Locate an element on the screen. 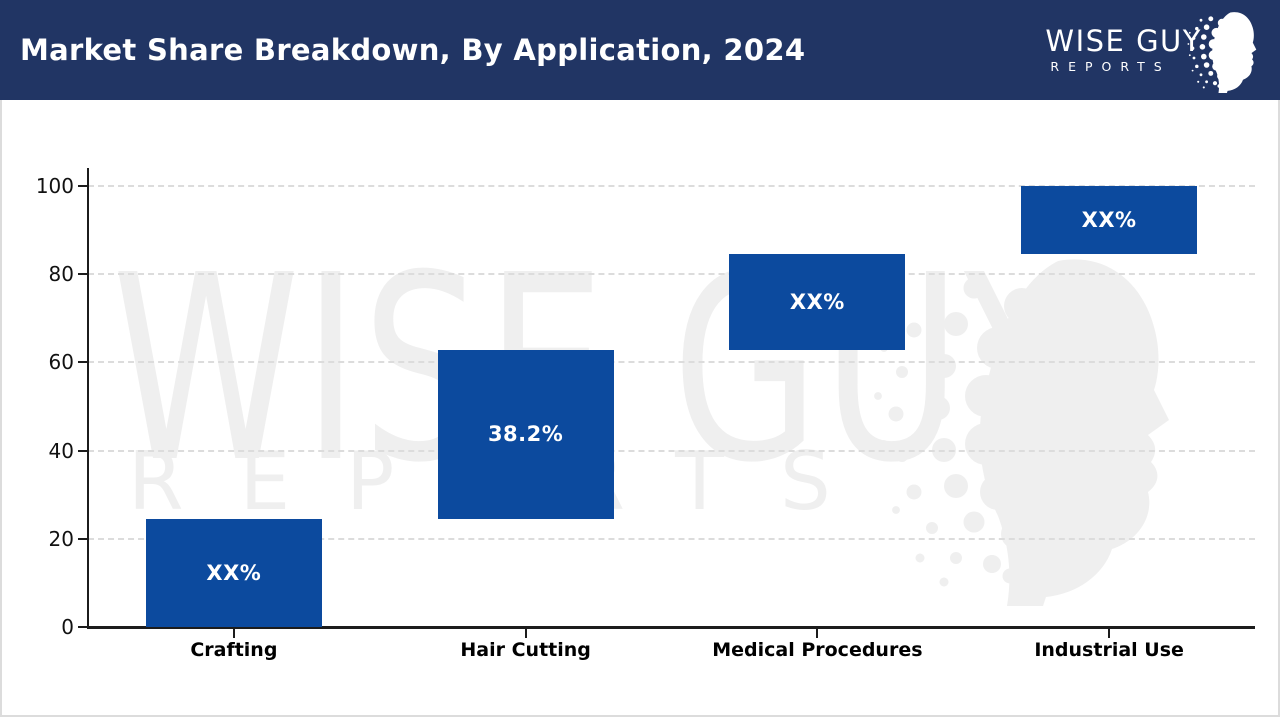  logo-wordmark: WISE GUY is located at coordinates (1123, 41).